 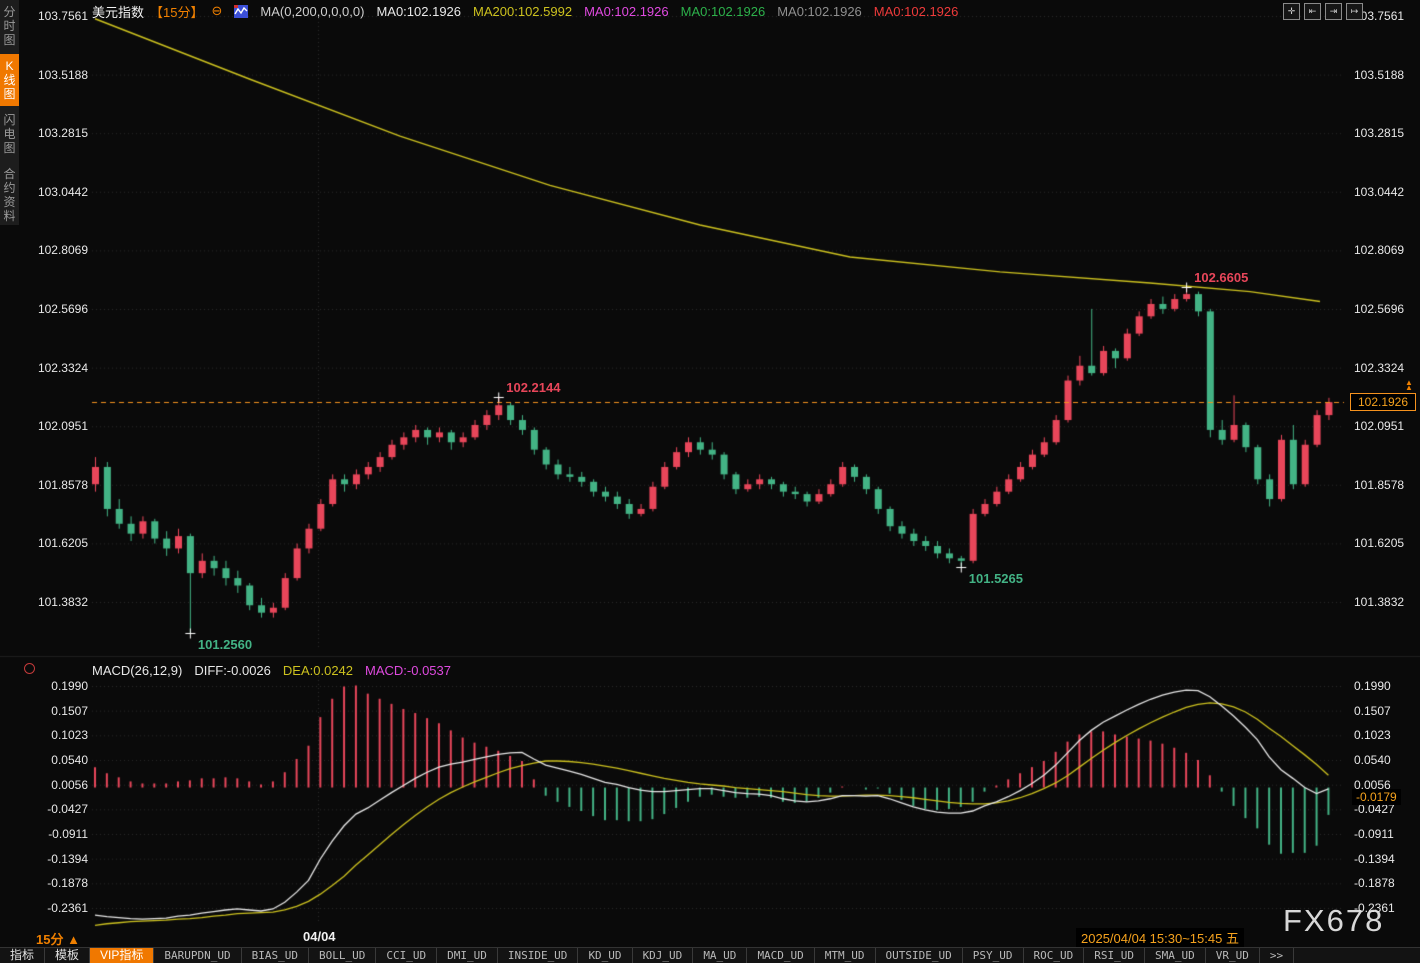 I want to click on ma-indicator-label: MA(0,200,0,0,0,0), so click(x=312, y=11).